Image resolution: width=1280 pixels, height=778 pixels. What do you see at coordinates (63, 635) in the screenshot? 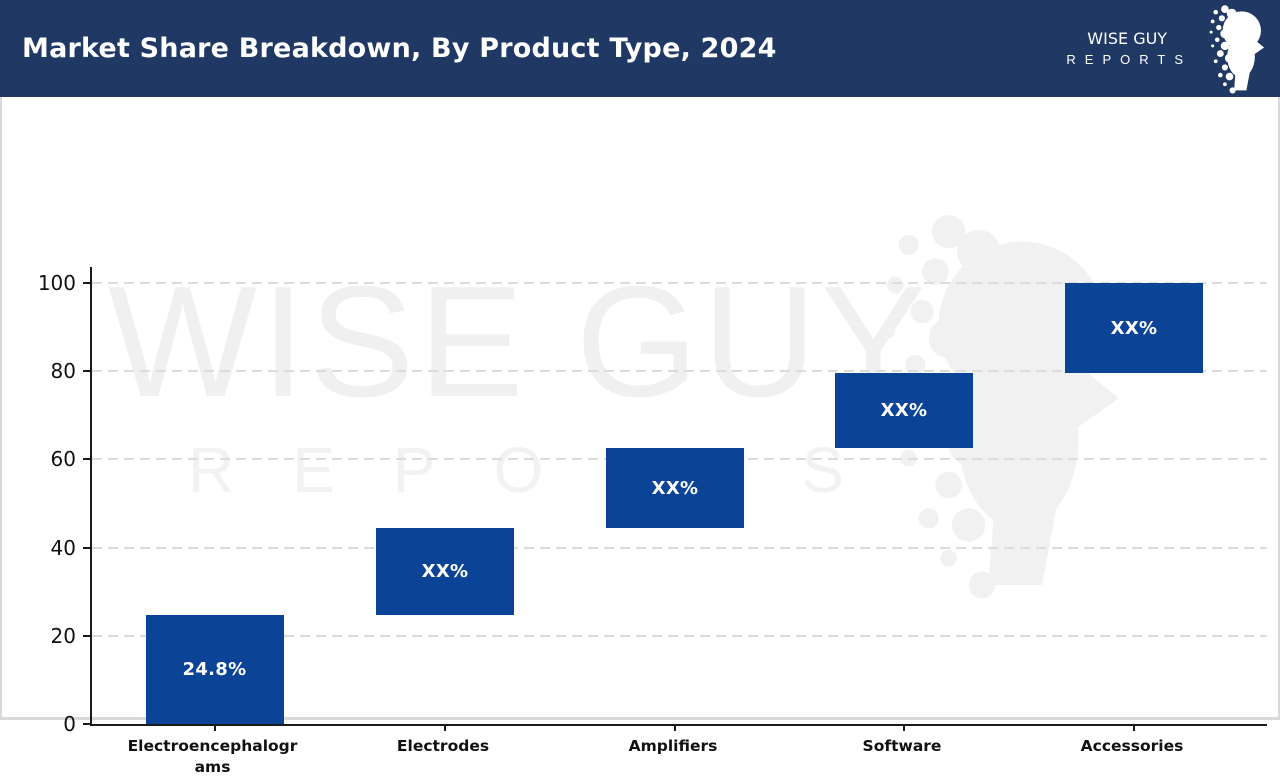
I see `y-tick-label-20: 20` at bounding box center [63, 635].